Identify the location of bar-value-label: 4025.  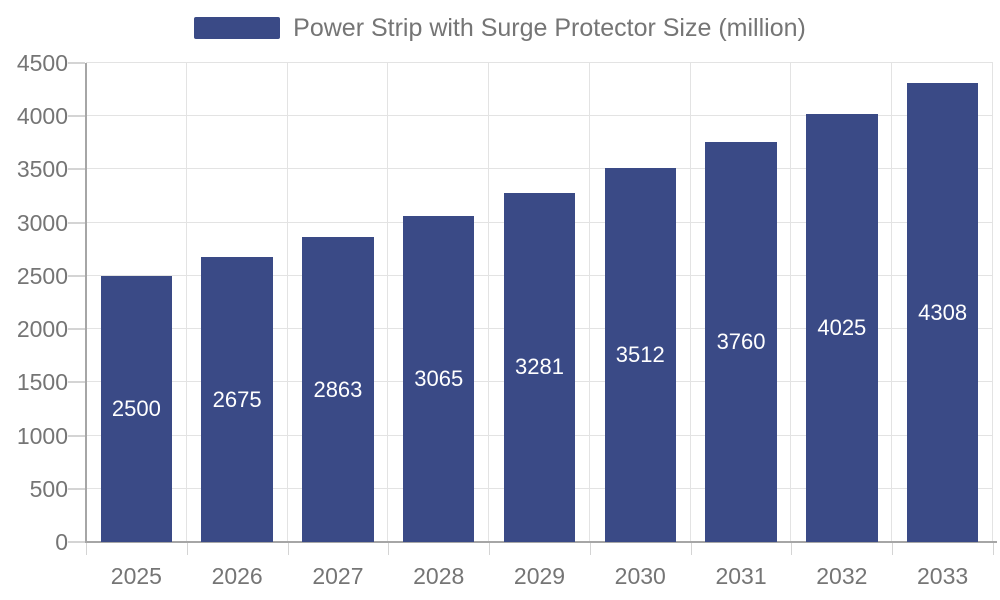
(842, 327).